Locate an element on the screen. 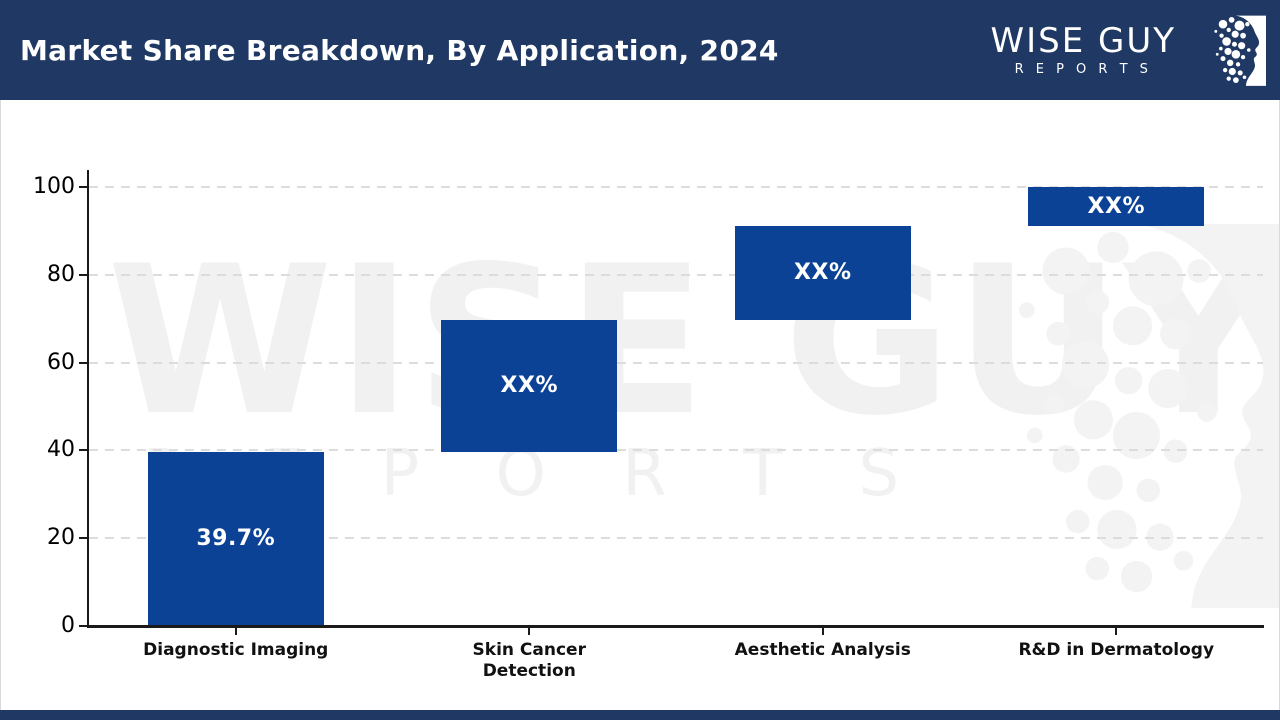  logo-wordmark: WISE GUY is located at coordinates (1083, 40).